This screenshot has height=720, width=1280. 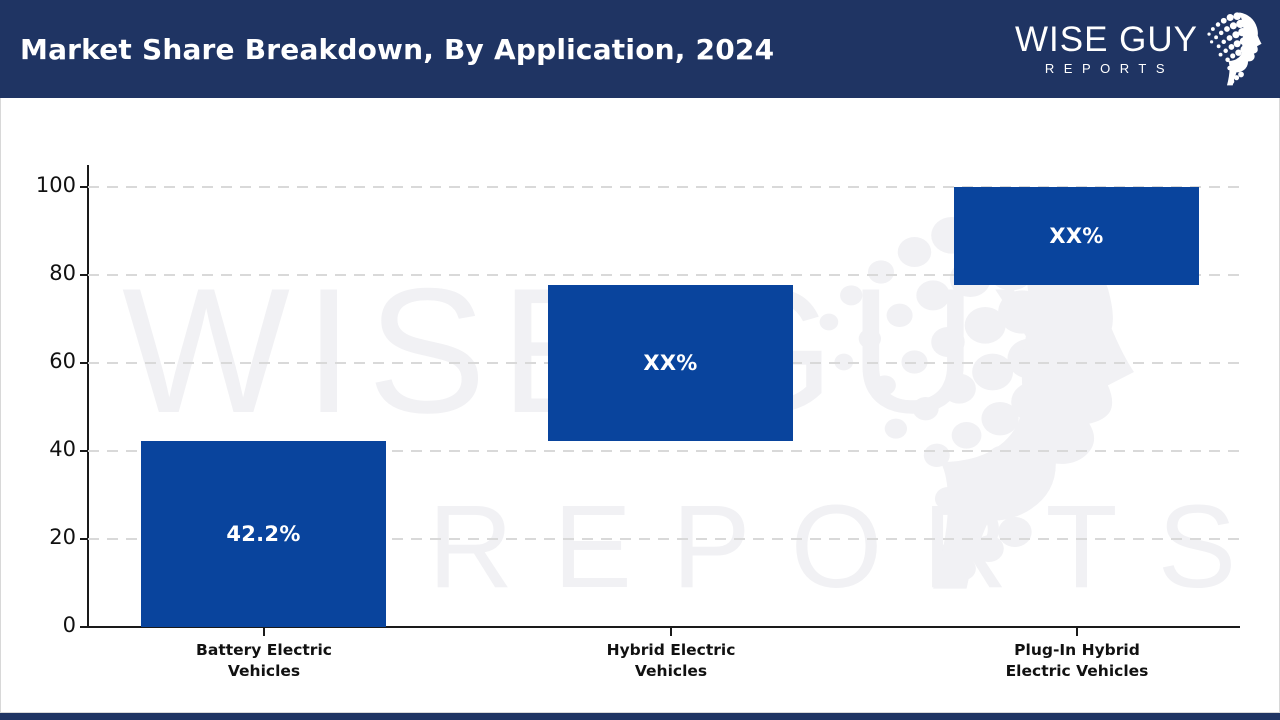 I want to click on y-tick-label: 60, so click(x=62, y=361).